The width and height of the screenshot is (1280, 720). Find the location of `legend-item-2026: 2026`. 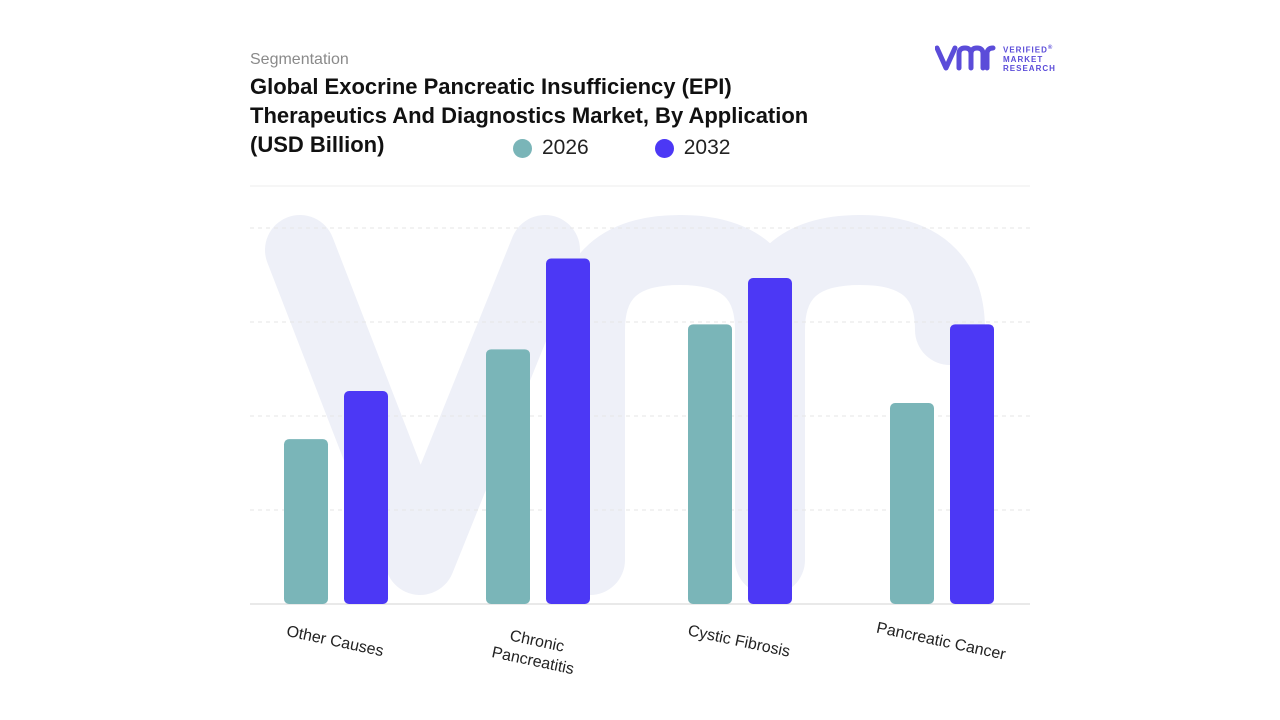

legend-item-2026: 2026 is located at coordinates (551, 148).